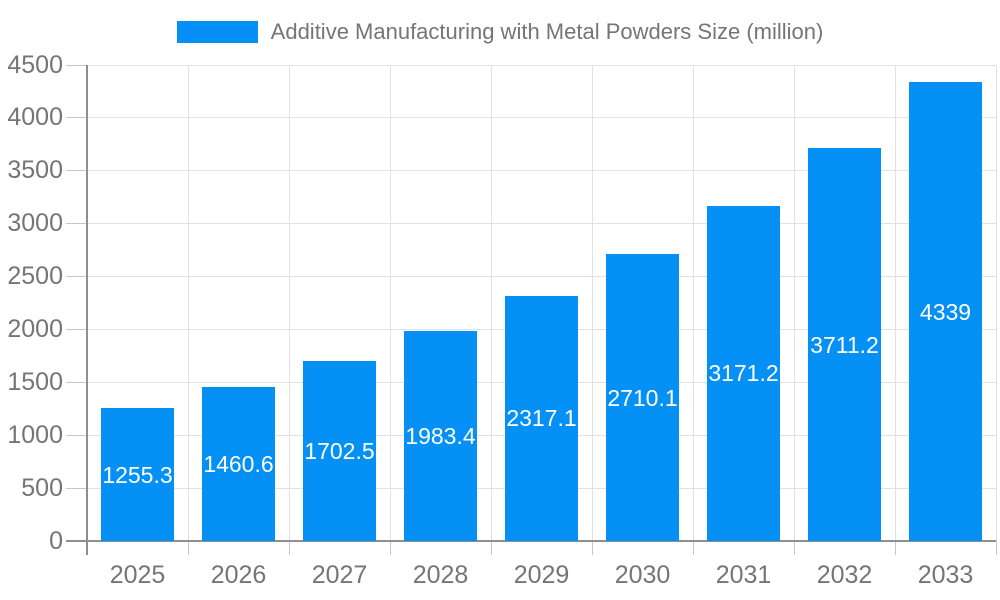 The image size is (1000, 600). I want to click on x-axis-tick-label: 2031, so click(743, 575).